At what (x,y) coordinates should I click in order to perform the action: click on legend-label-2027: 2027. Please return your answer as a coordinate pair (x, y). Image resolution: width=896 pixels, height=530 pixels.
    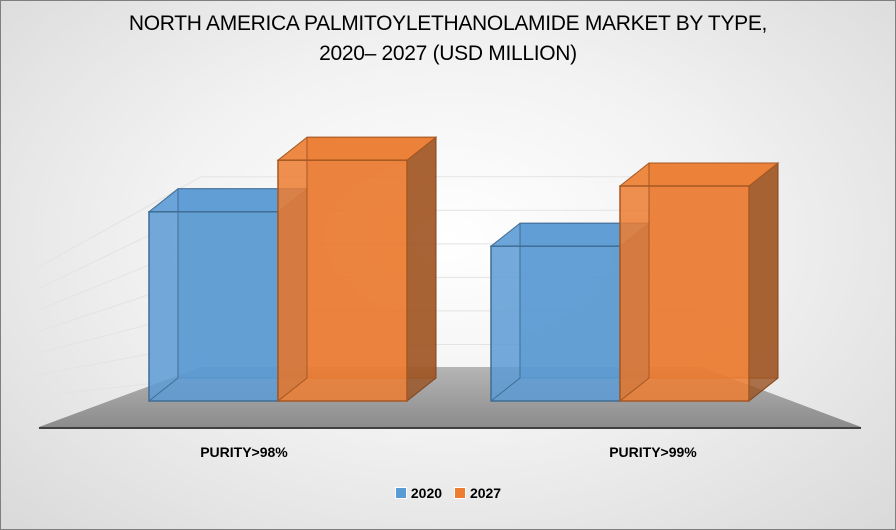
    Looking at the image, I should click on (485, 493).